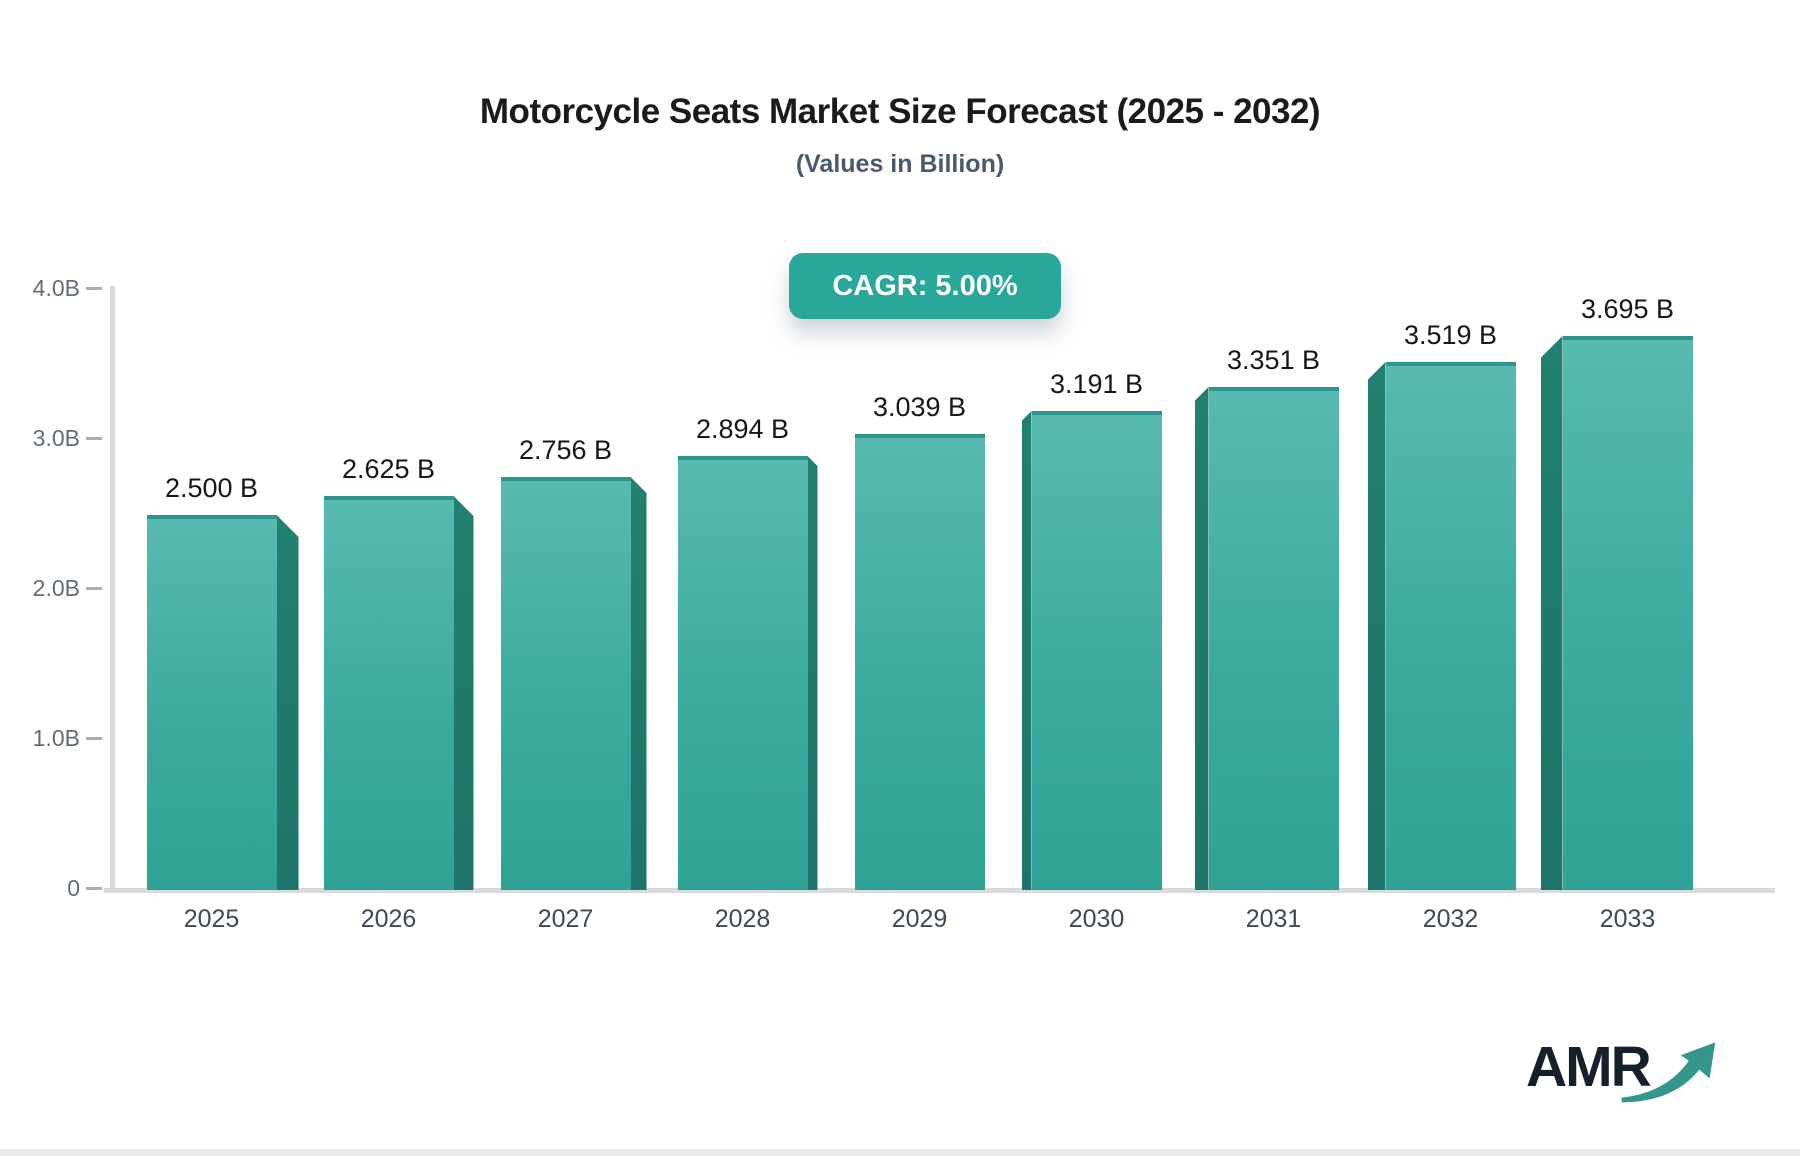 This screenshot has height=1156, width=1800. I want to click on bar-value-label: 2.625 B, so click(388, 469).